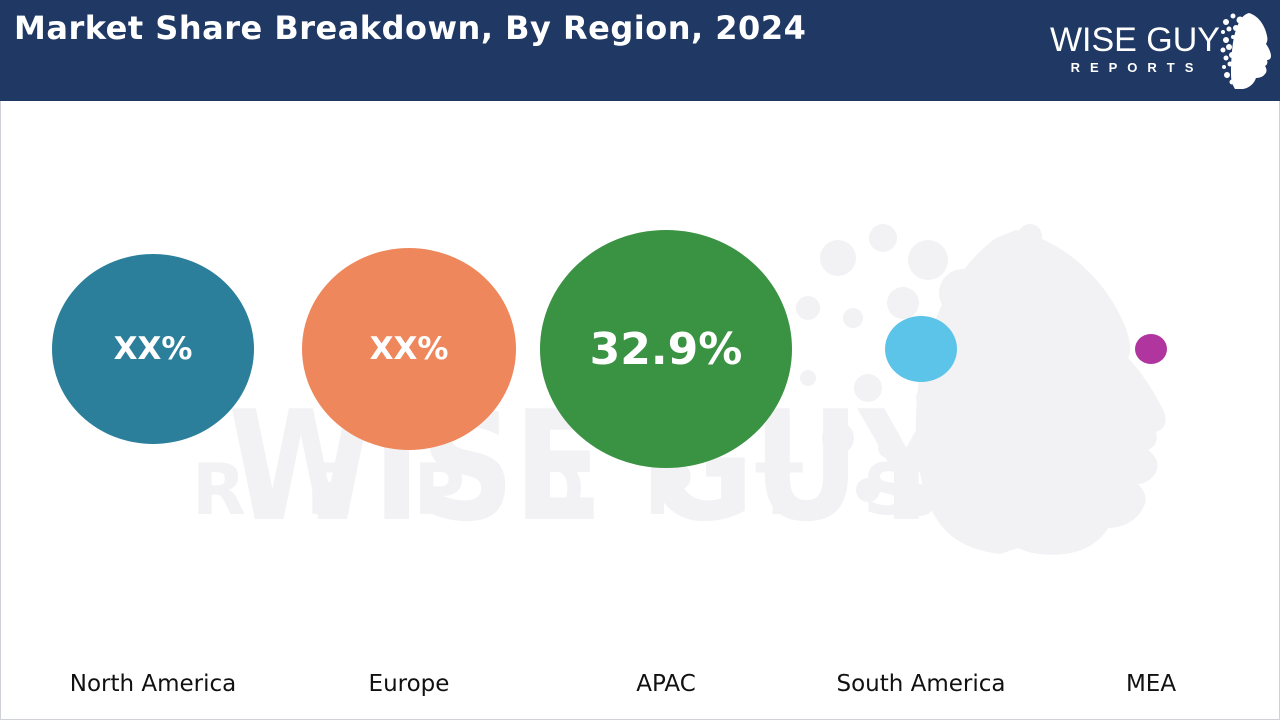 This screenshot has height=720, width=1280. I want to click on watermark-head-icon, so click(981, 389).